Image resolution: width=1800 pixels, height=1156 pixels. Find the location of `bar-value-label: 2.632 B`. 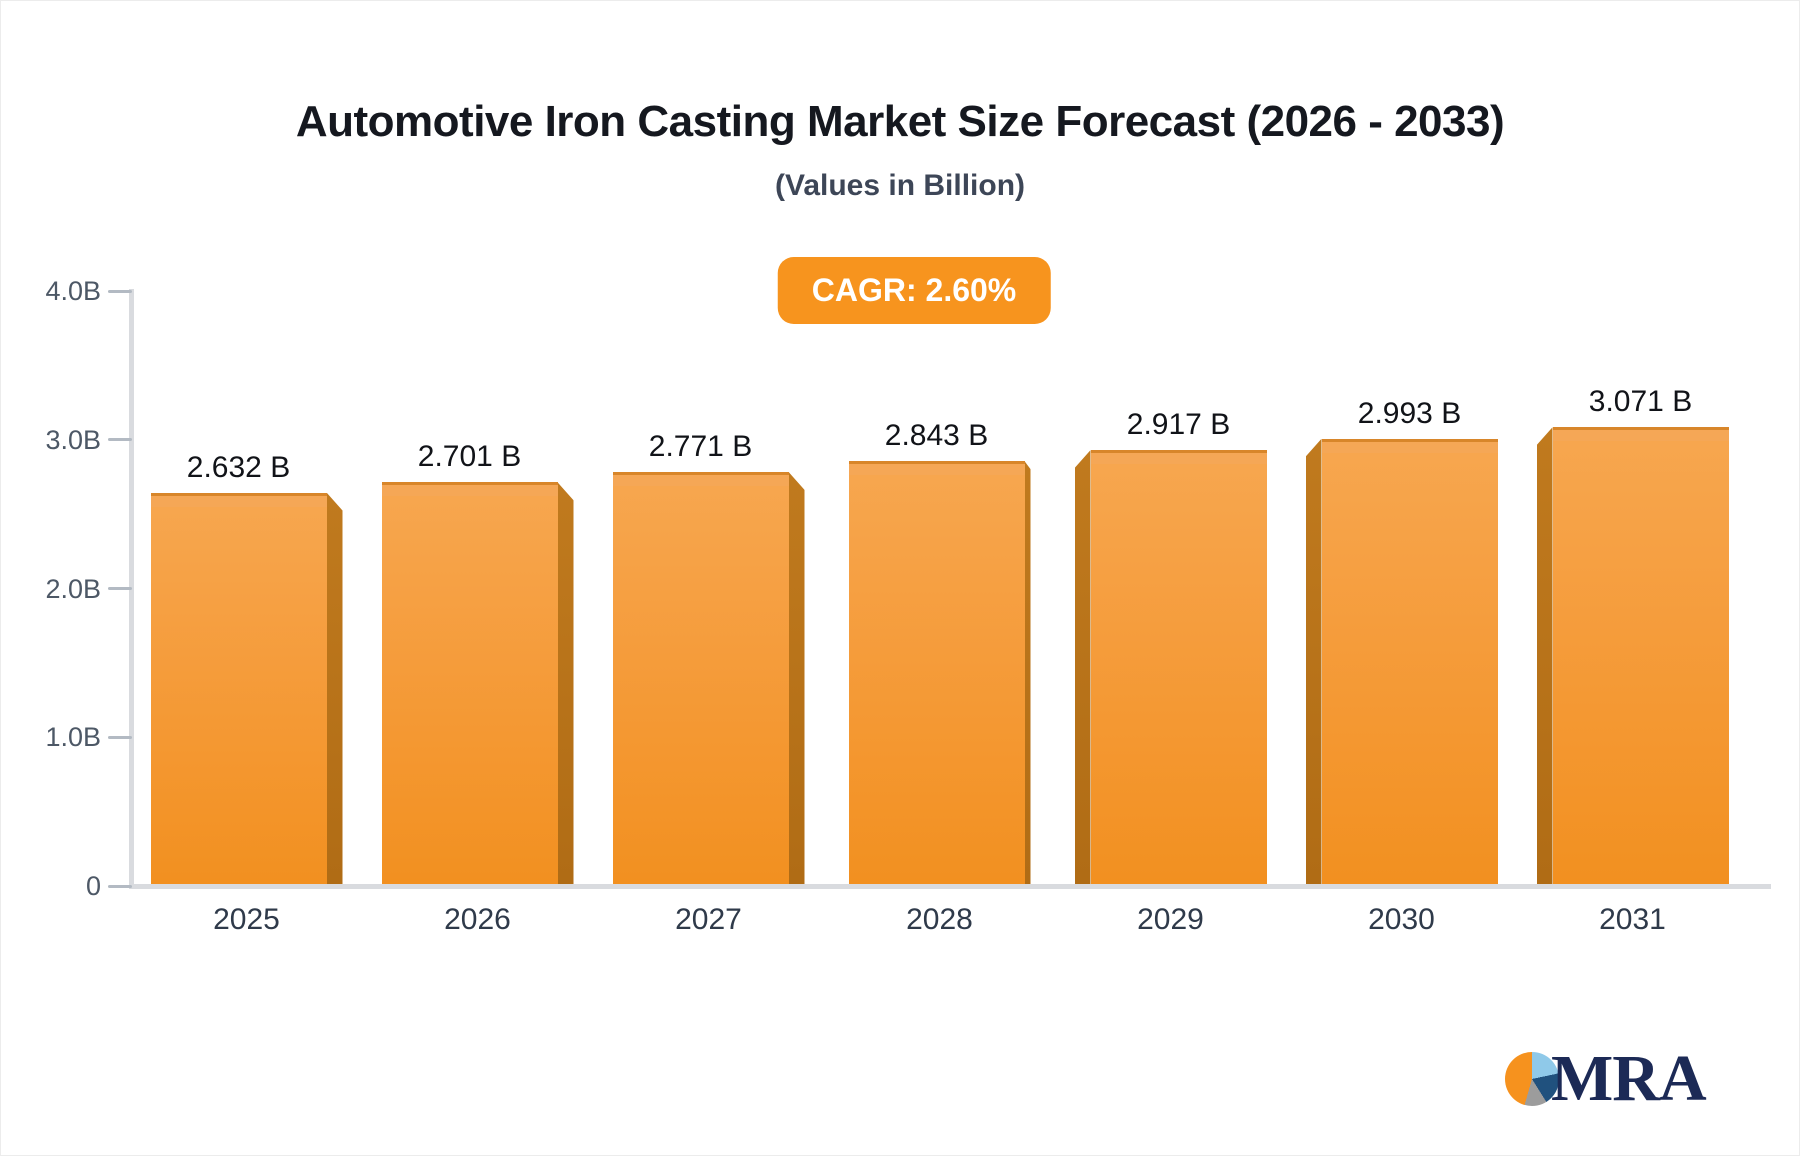

bar-value-label: 2.632 B is located at coordinates (238, 467).